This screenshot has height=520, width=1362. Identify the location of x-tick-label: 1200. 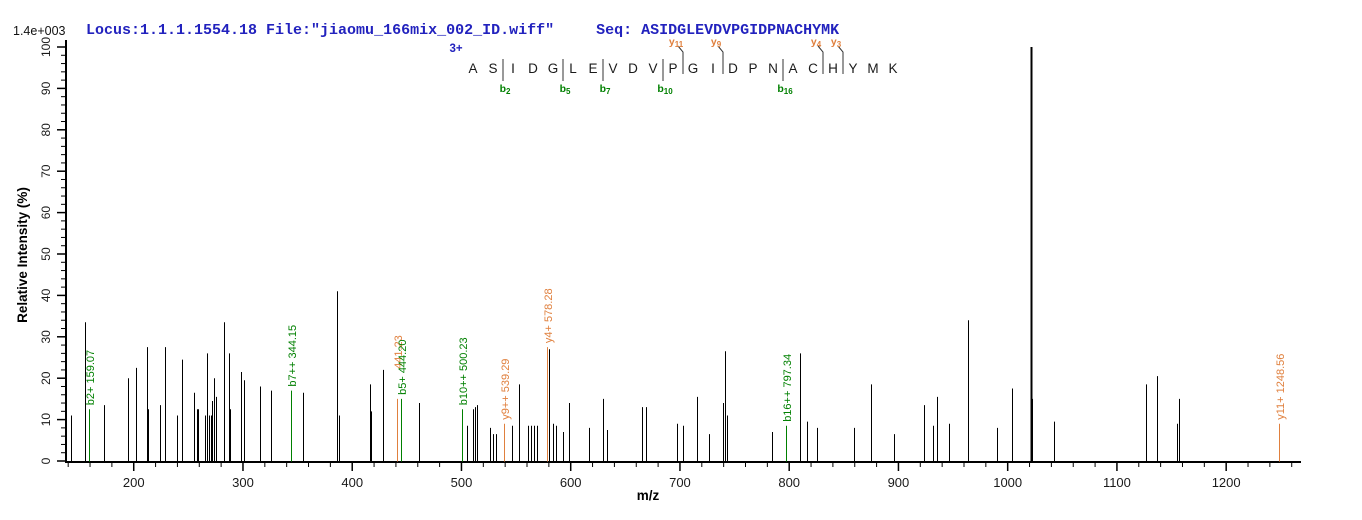
(1226, 482).